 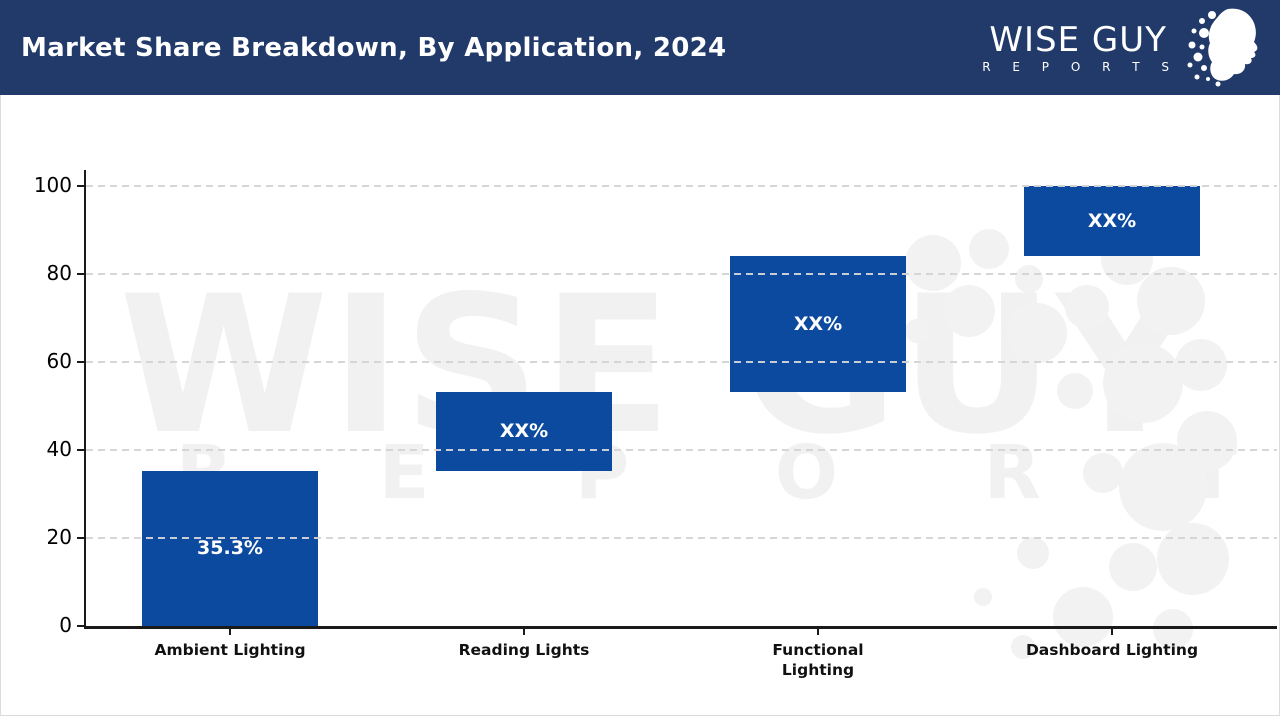 I want to click on x-category-label: Reading Lights, so click(x=524, y=650).